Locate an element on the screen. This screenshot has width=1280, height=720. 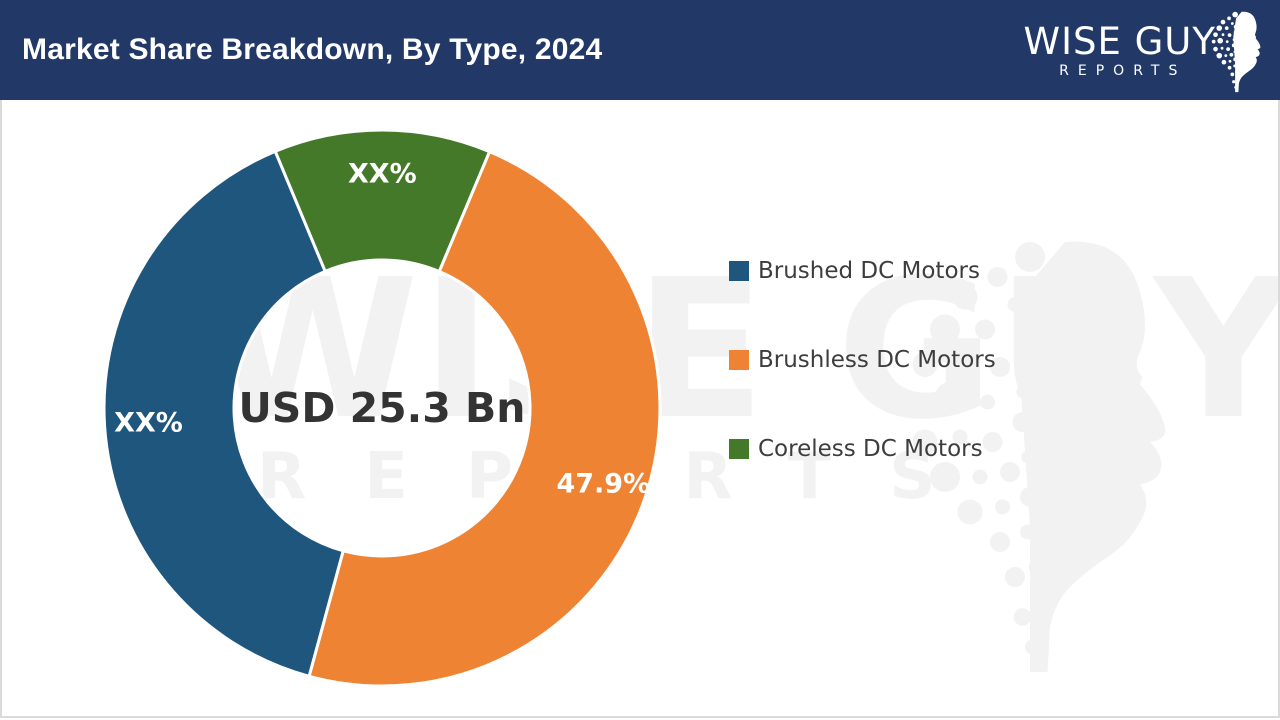
legend-label: Brushless DC Motors is located at coordinates (877, 360).